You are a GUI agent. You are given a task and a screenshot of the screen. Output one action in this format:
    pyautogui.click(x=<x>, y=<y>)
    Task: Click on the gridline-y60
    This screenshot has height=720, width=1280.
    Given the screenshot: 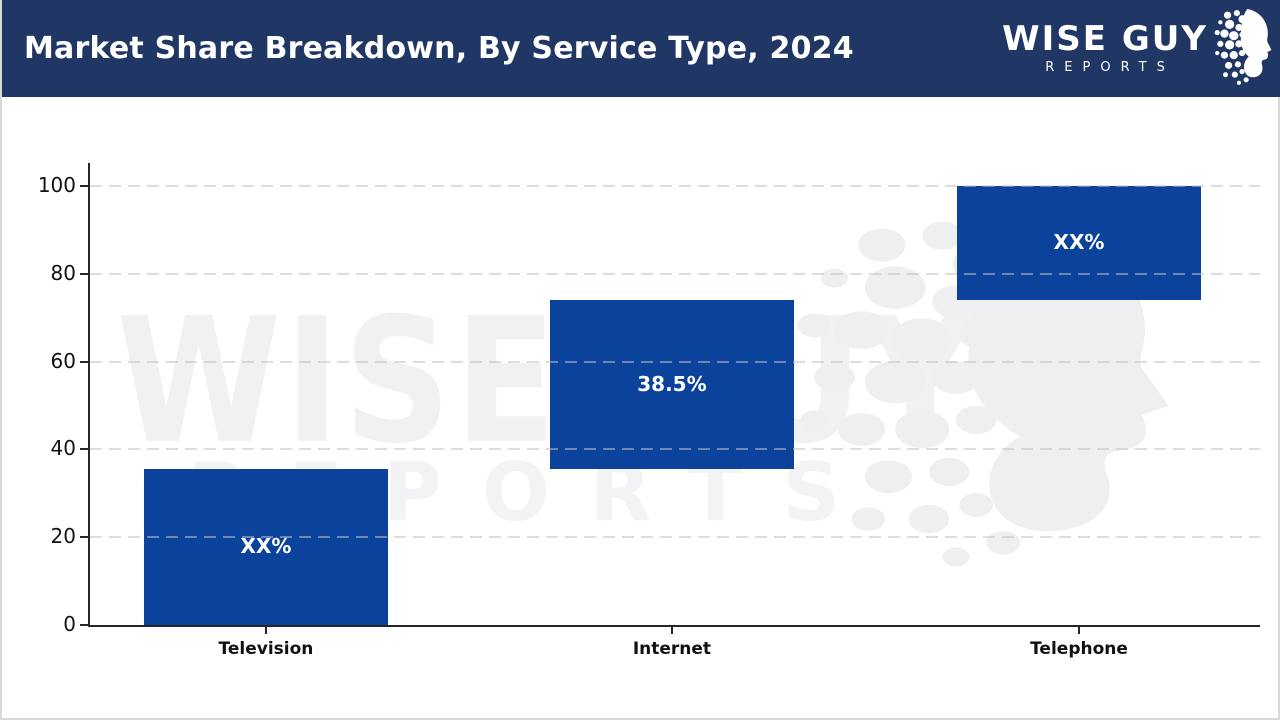 What is the action you would take?
    pyautogui.click(x=675, y=361)
    